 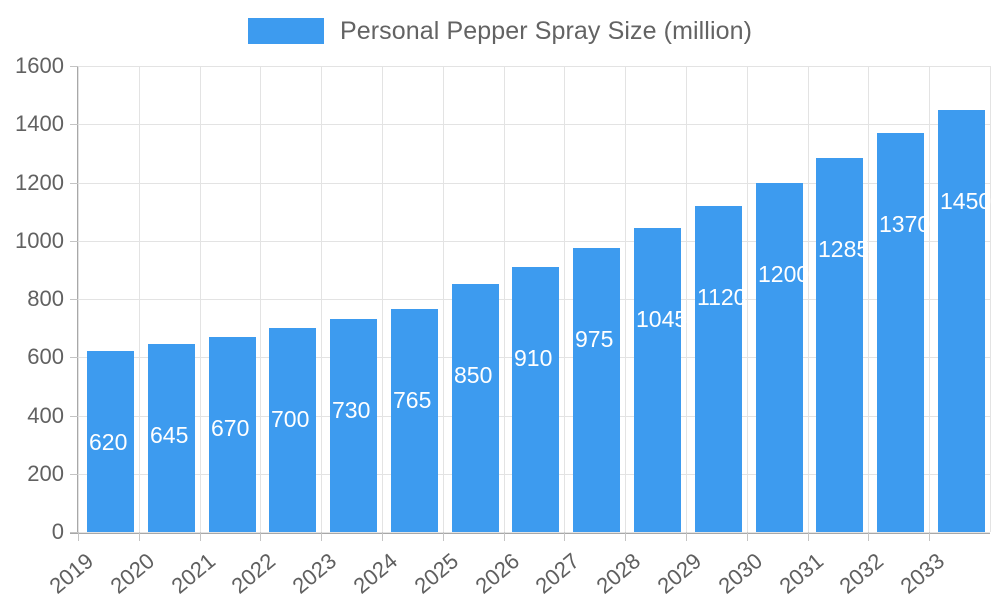 What do you see at coordinates (861, 573) in the screenshot?
I see `x-tick-label: 2032` at bounding box center [861, 573].